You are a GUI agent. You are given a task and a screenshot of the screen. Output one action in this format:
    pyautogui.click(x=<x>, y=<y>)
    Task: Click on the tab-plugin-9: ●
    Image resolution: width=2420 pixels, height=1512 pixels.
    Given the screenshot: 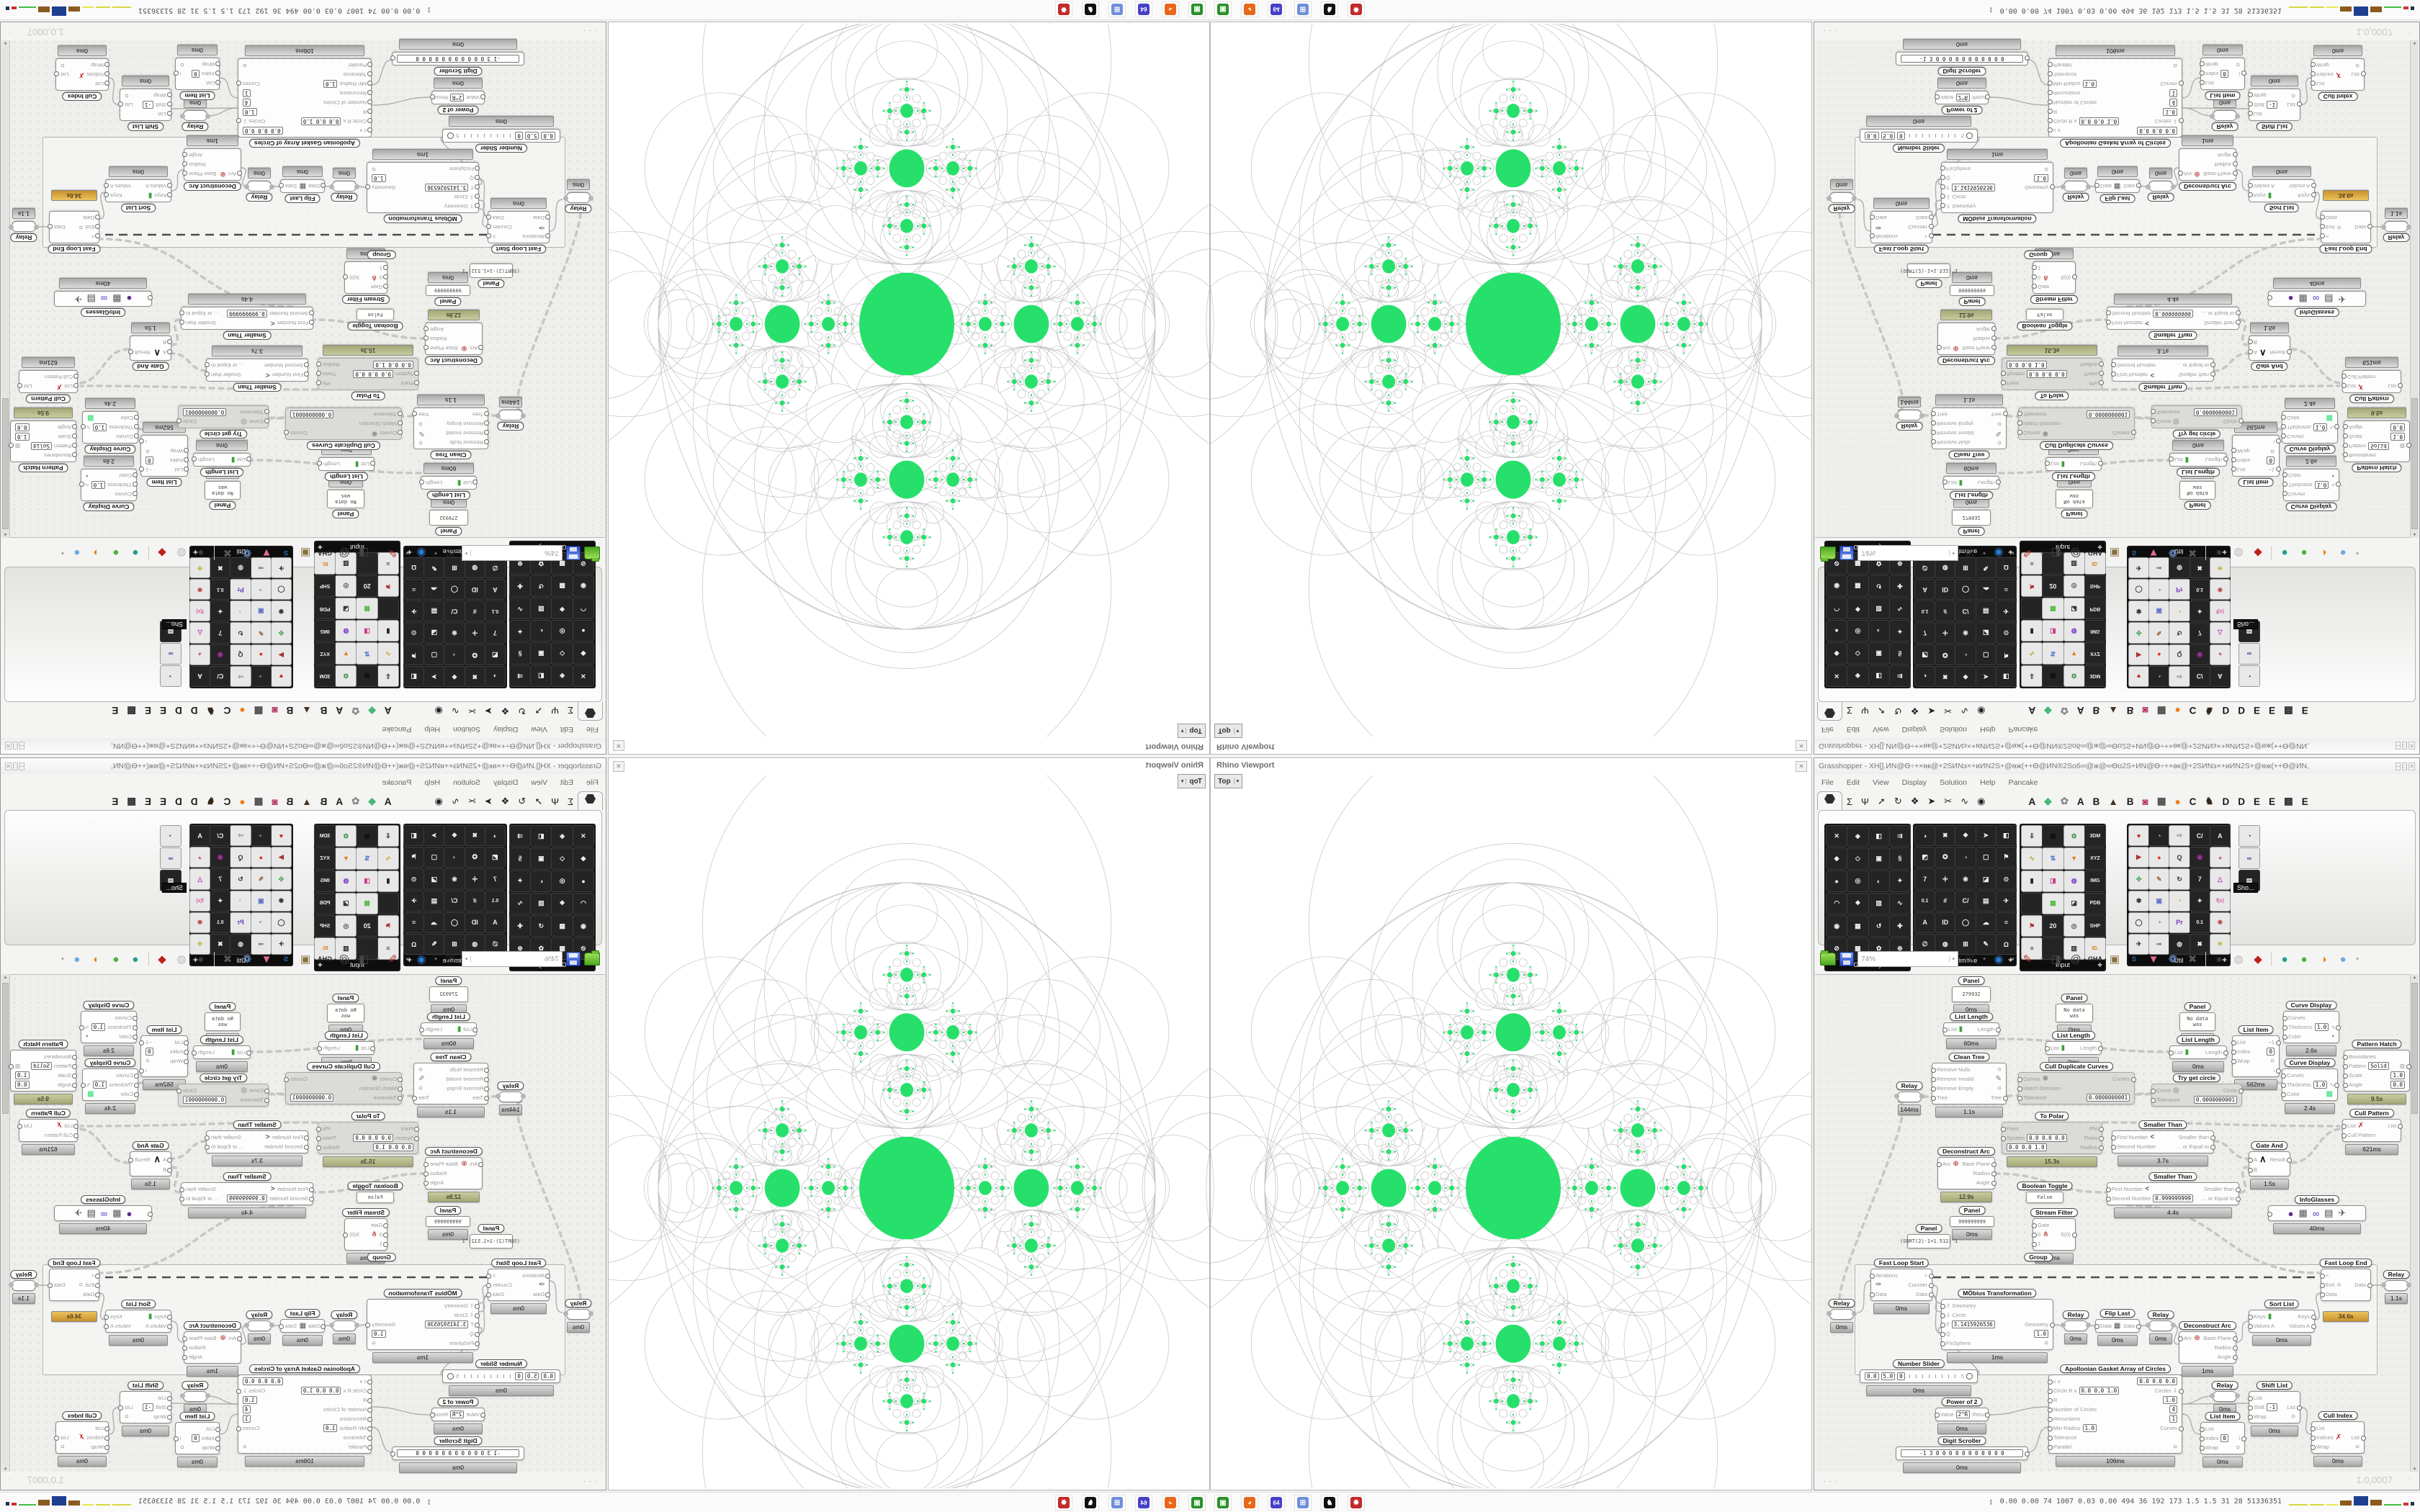 What is the action you would take?
    pyautogui.click(x=242, y=710)
    